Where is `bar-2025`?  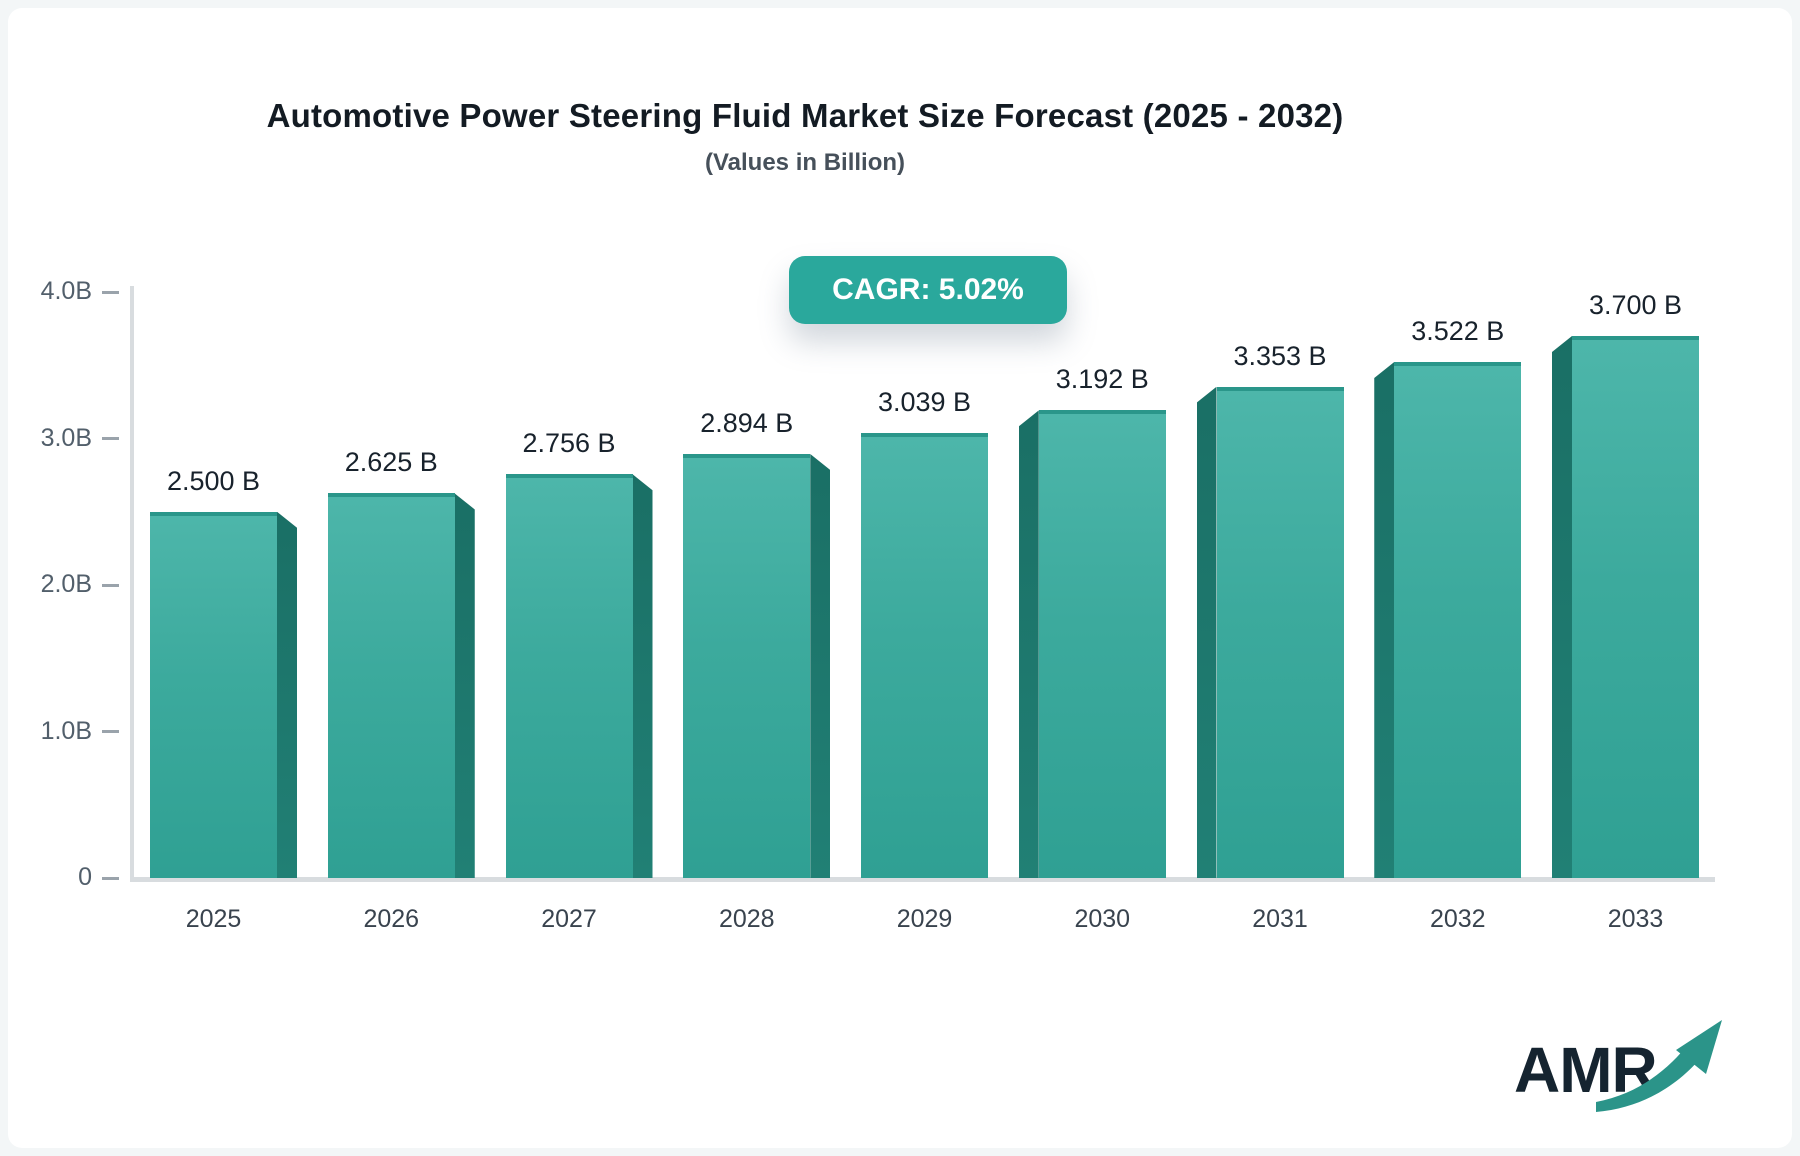 bar-2025 is located at coordinates (213, 694).